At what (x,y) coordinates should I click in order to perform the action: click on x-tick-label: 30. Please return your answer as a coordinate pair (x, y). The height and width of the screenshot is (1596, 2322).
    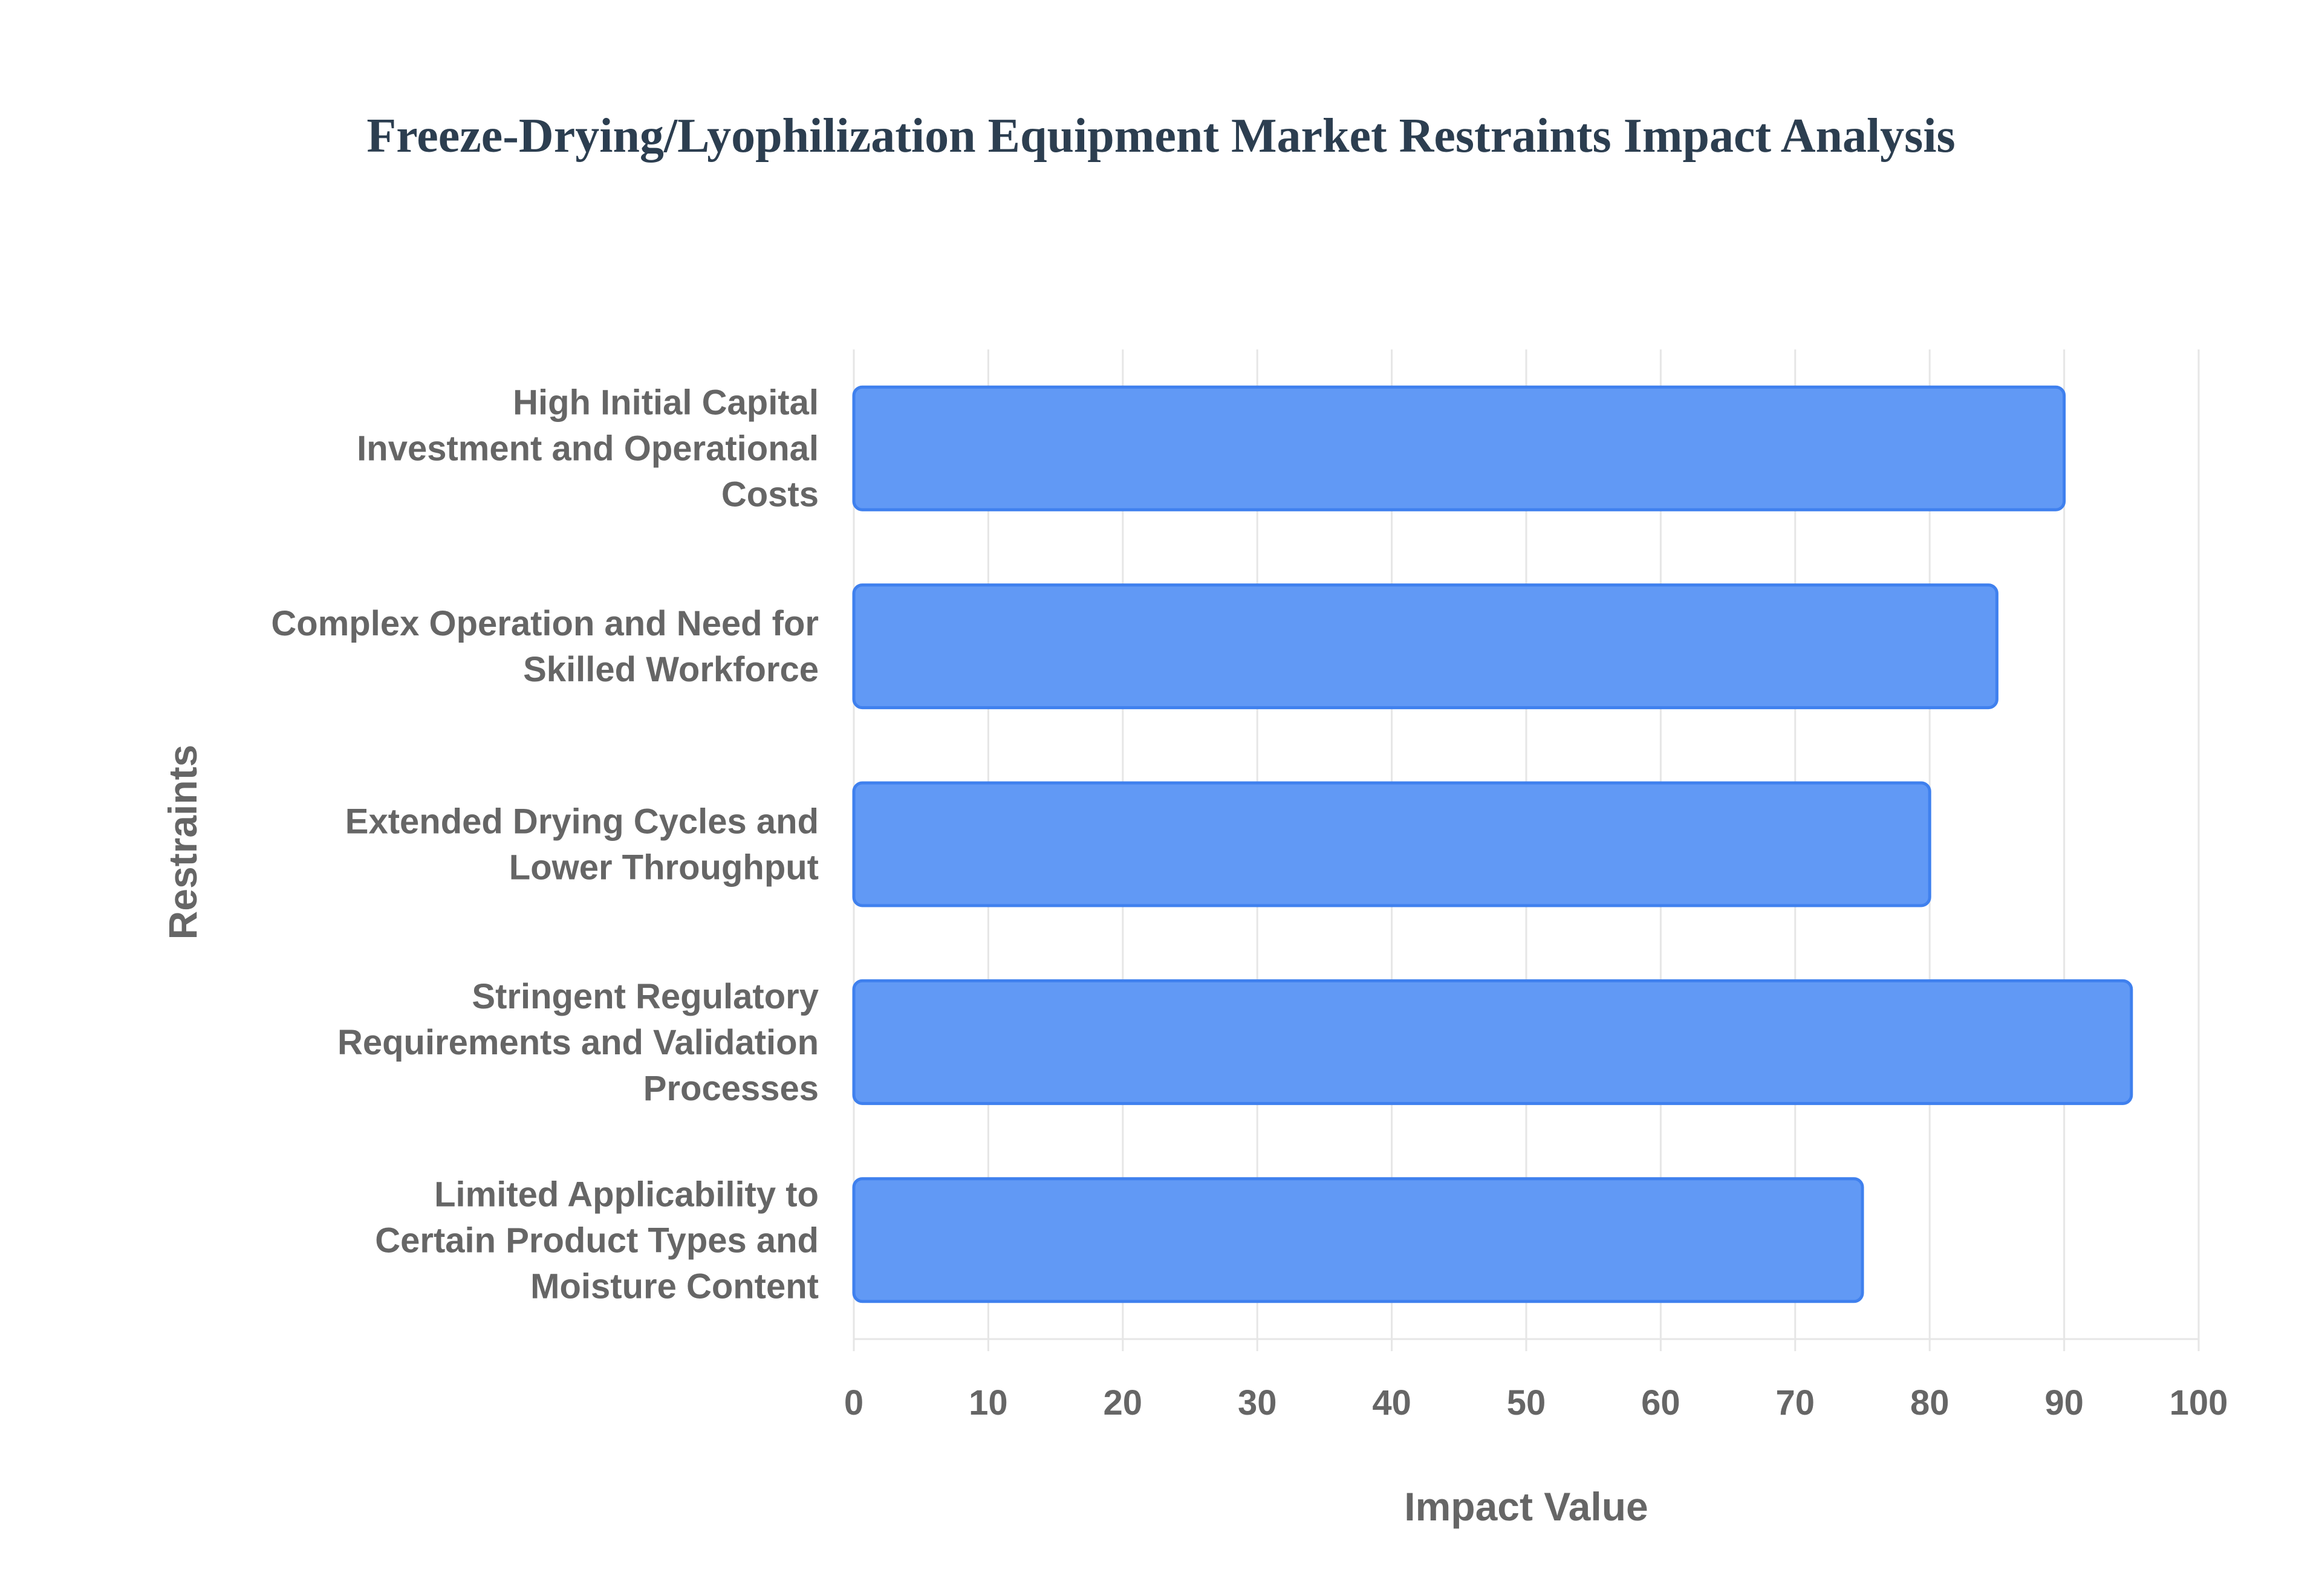
    Looking at the image, I should click on (1258, 1402).